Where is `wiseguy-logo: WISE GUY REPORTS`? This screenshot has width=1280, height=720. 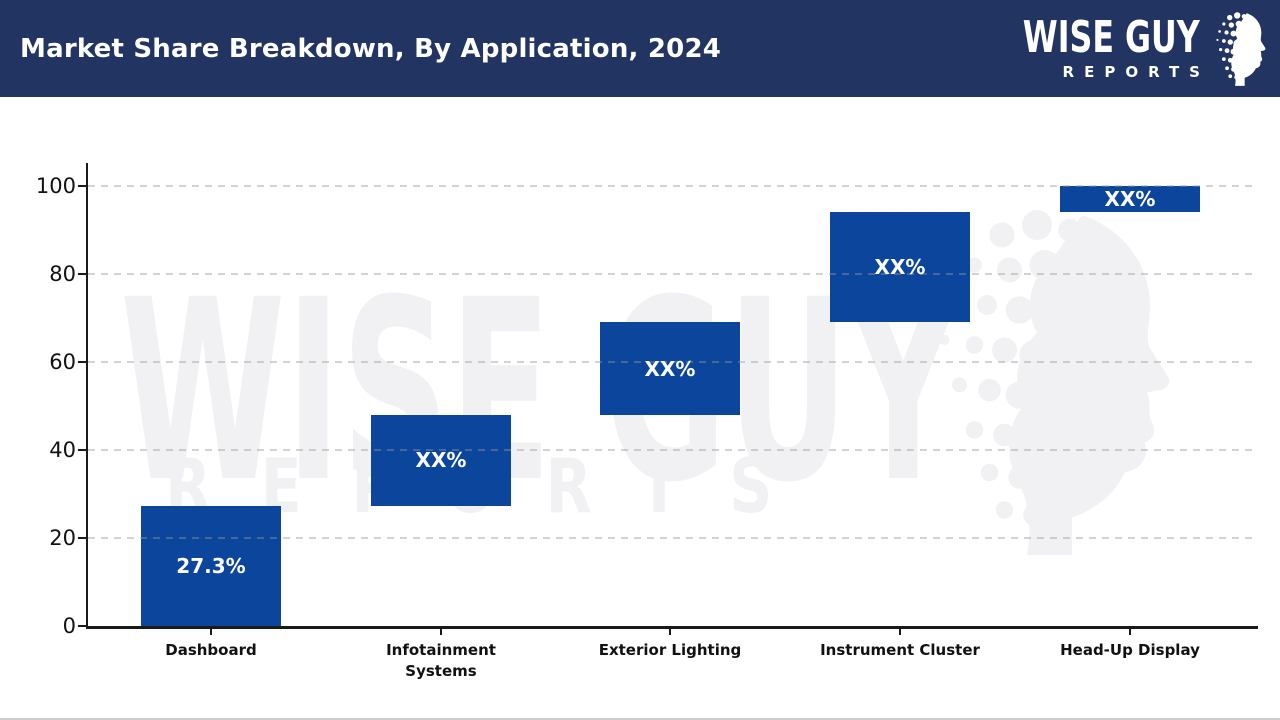
wiseguy-logo: WISE GUY REPORTS is located at coordinates (1117, 48).